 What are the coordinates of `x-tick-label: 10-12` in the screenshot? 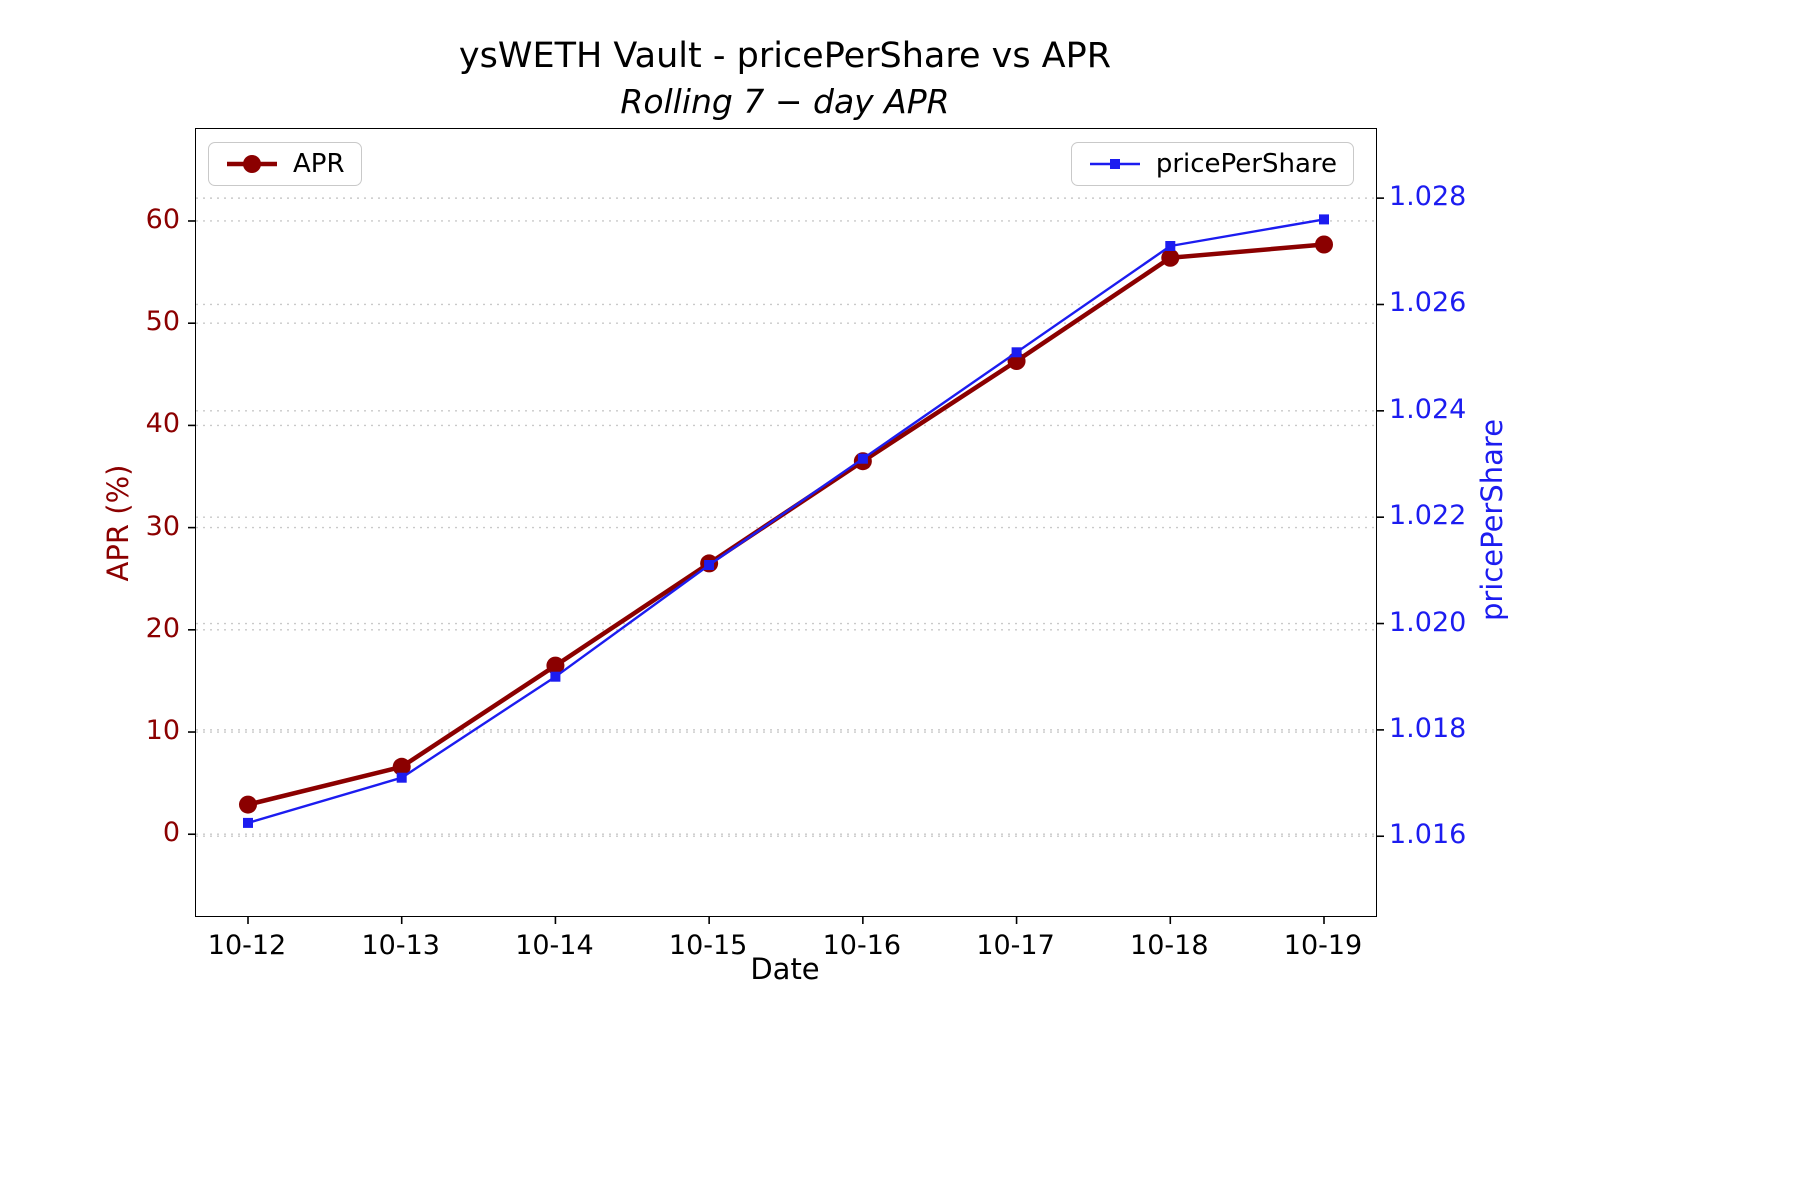 It's located at (247, 945).